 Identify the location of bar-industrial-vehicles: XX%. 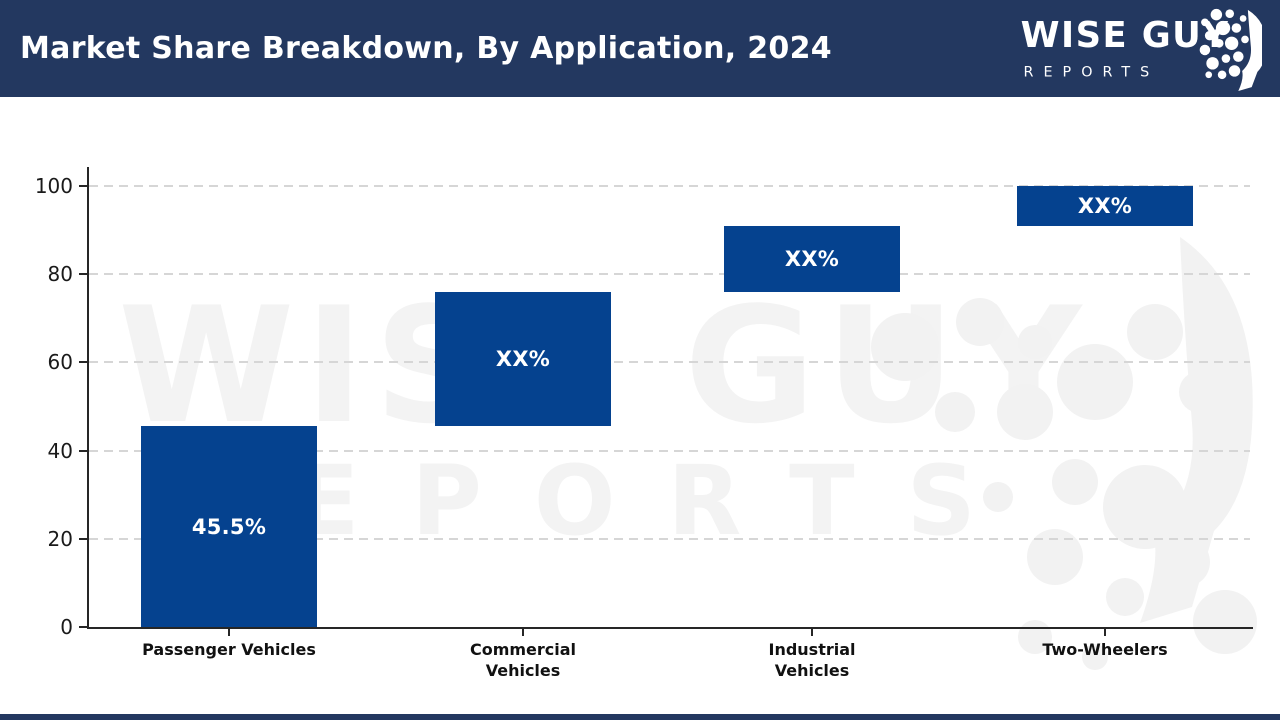
(812, 258).